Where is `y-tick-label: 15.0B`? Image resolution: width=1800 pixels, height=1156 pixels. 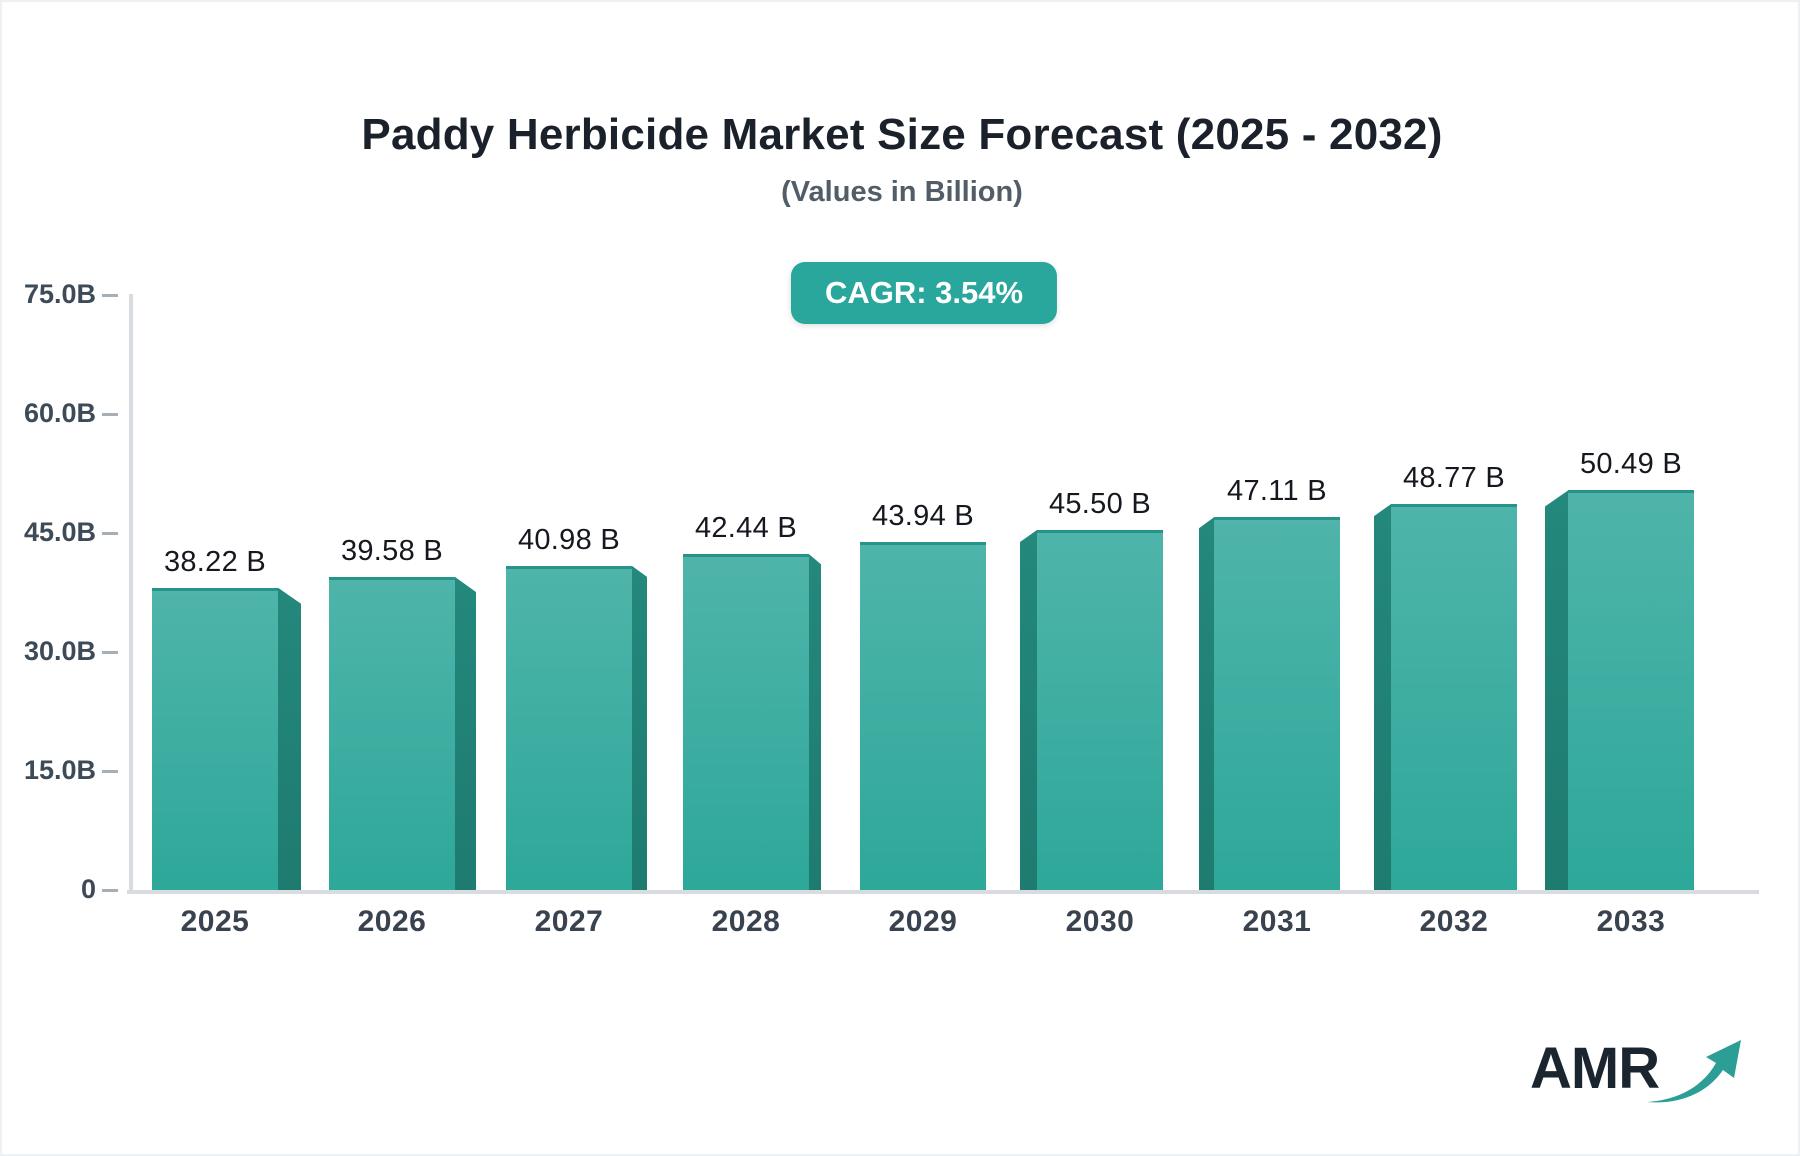 y-tick-label: 15.0B is located at coordinates (59, 770).